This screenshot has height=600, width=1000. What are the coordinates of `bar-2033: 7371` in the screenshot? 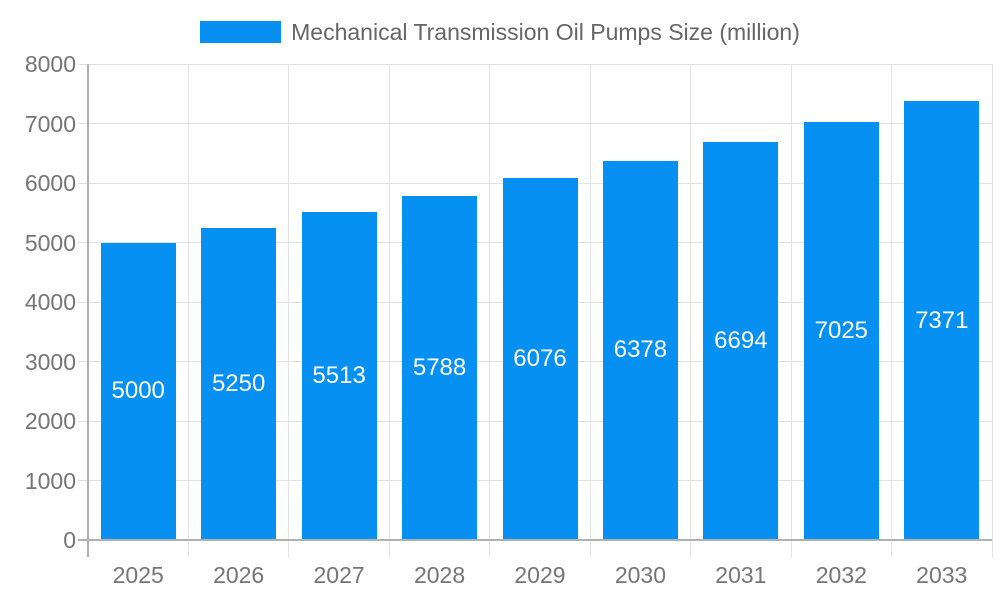 It's located at (942, 320).